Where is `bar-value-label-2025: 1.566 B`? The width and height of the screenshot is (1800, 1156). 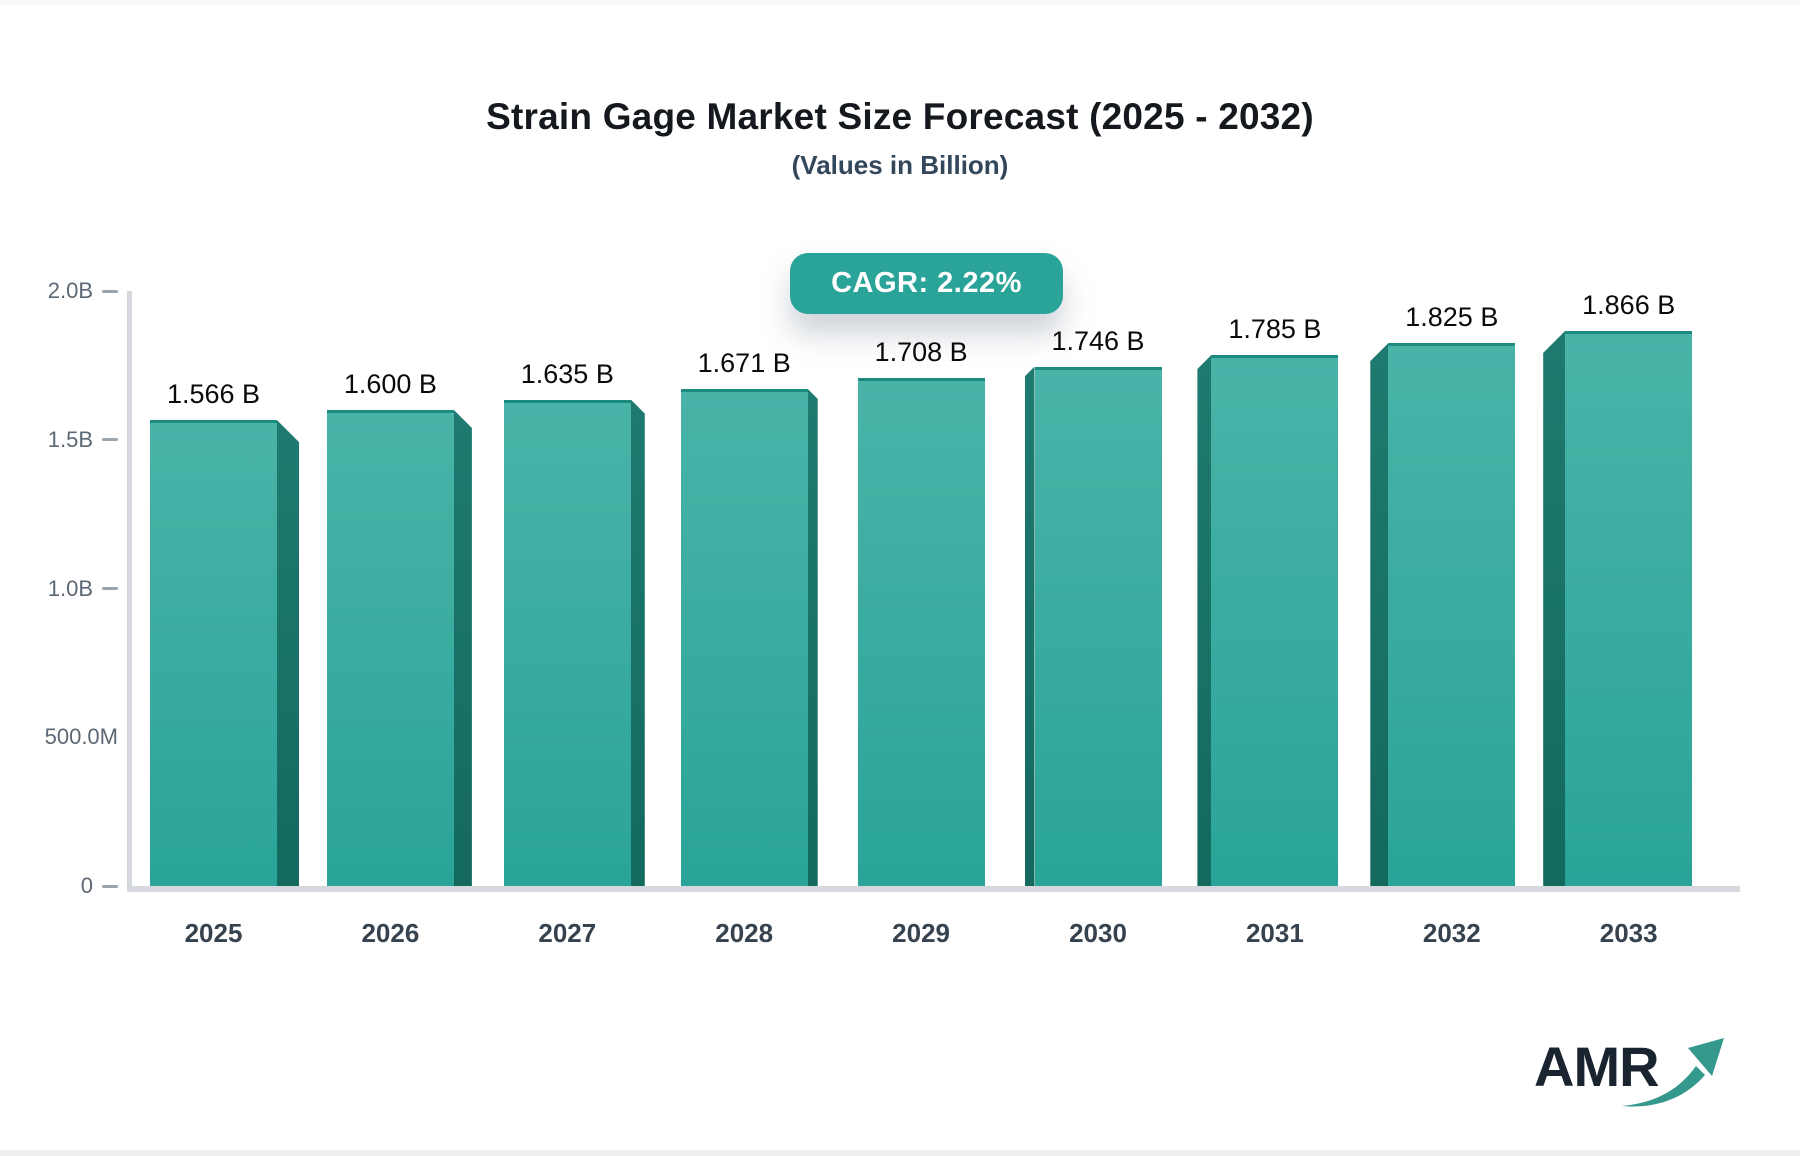 bar-value-label-2025: 1.566 B is located at coordinates (213, 394).